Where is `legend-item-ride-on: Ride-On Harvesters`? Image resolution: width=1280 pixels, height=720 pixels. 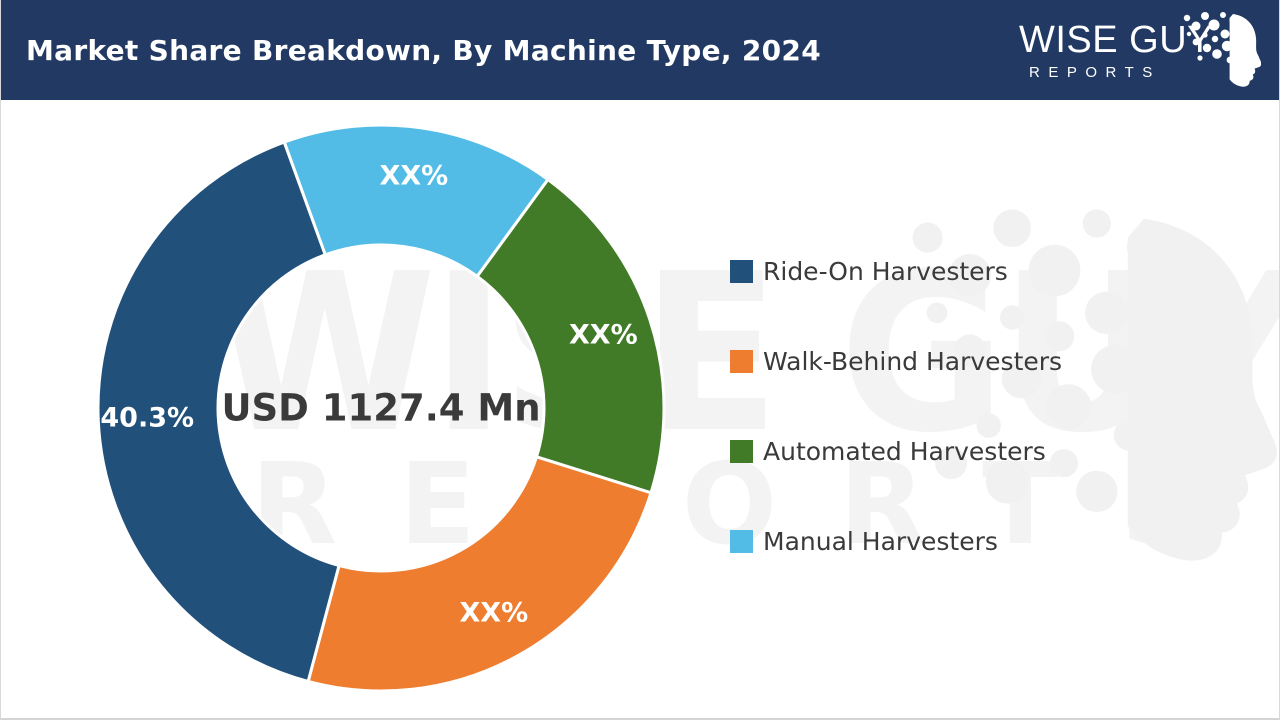 legend-item-ride-on: Ride-On Harvesters is located at coordinates (896, 271).